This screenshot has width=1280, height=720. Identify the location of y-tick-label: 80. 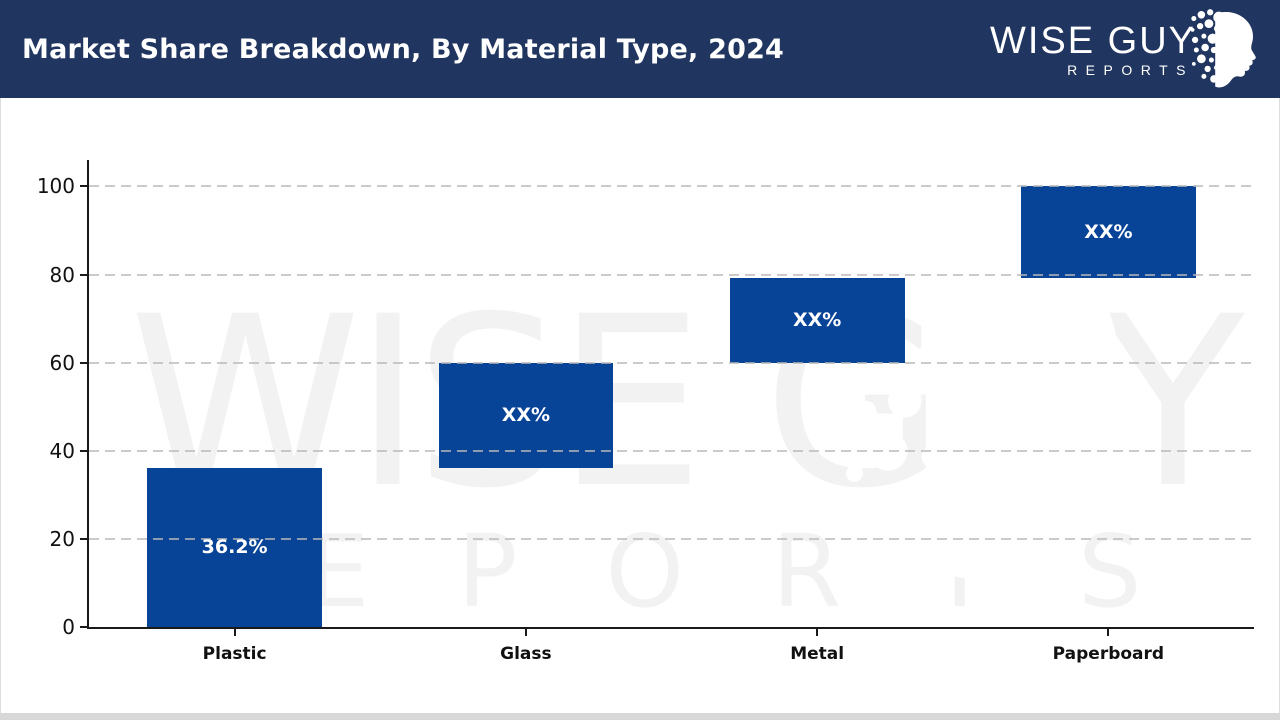
(62, 274).